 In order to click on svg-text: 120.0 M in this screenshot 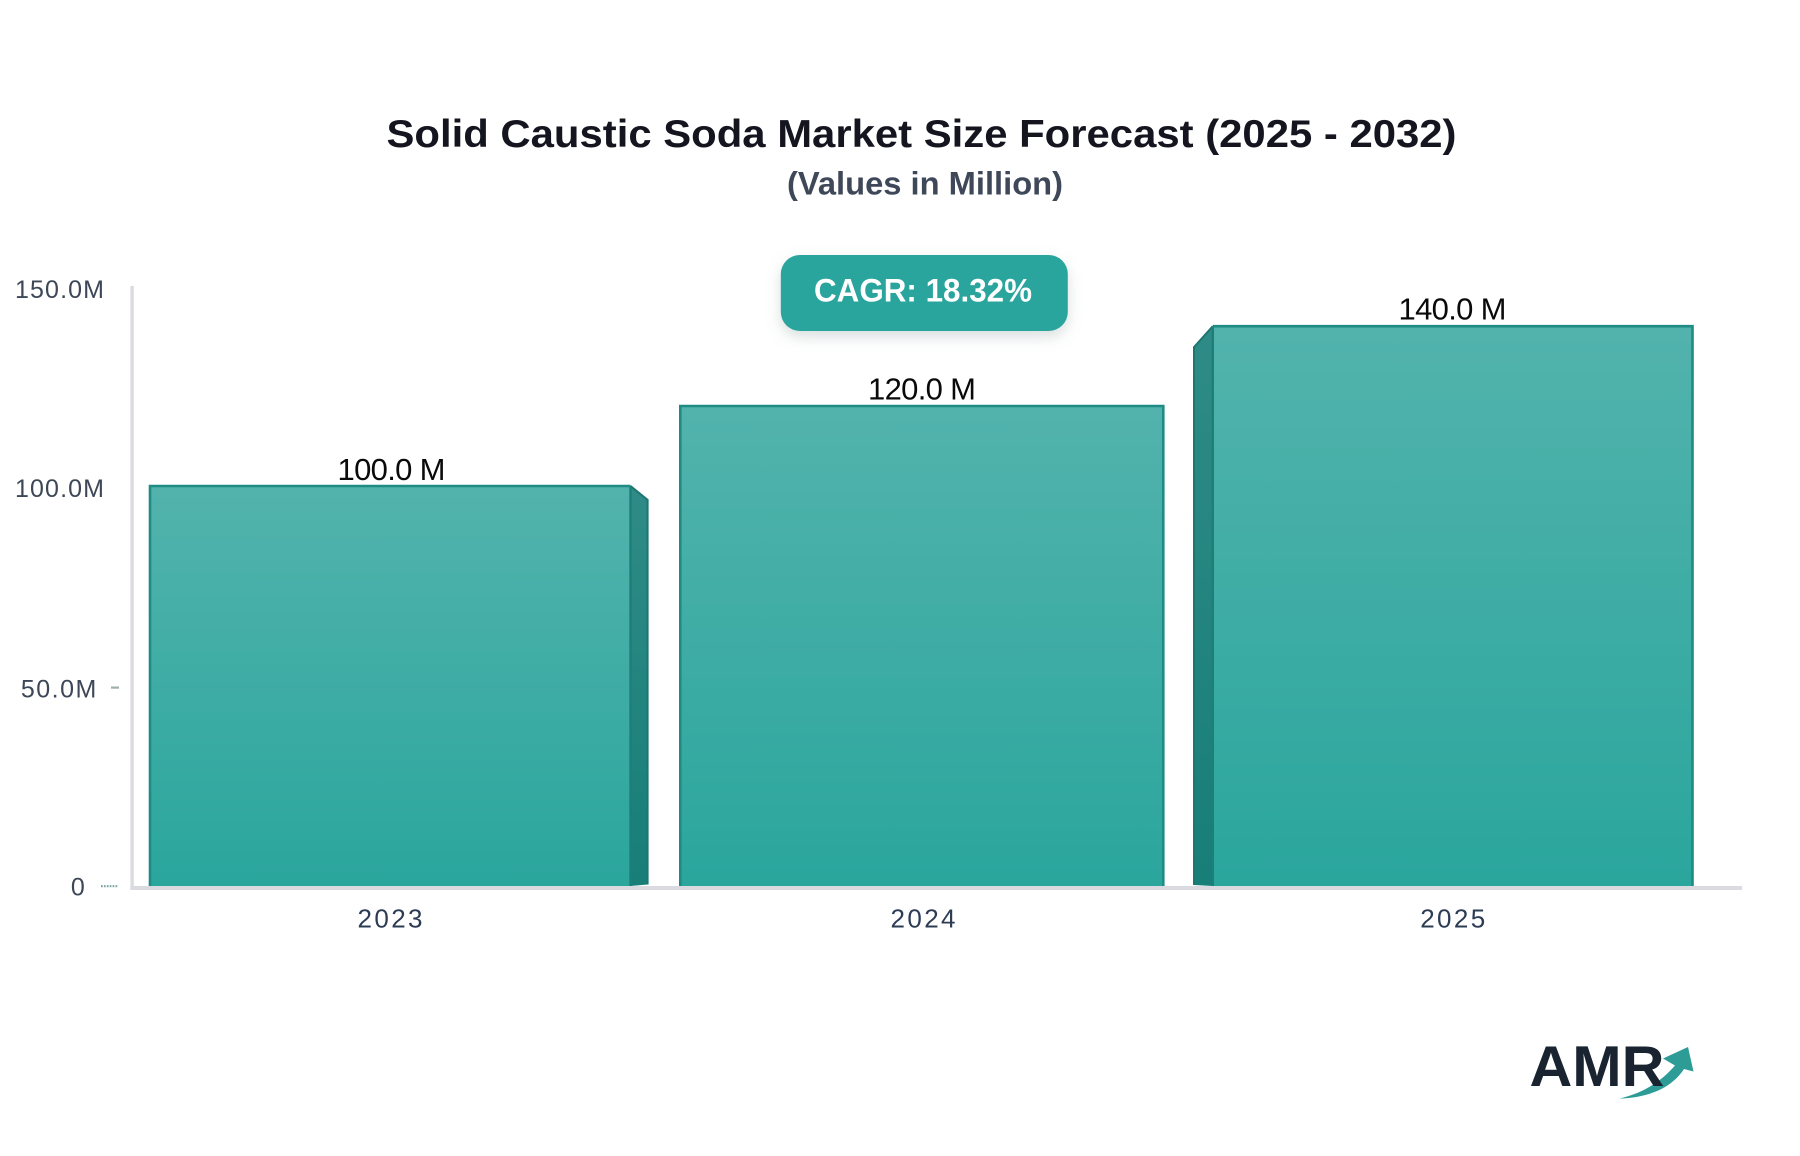, I will do `click(922, 389)`.